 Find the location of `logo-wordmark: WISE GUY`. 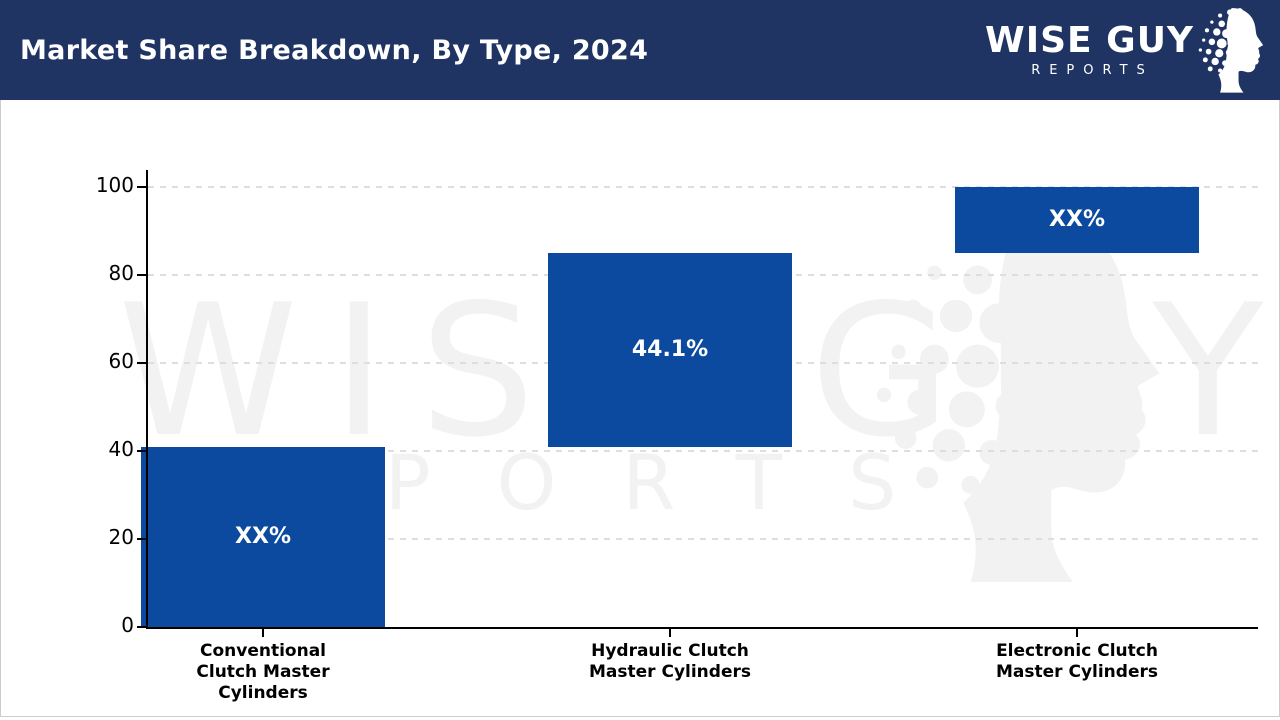

logo-wordmark: WISE GUY is located at coordinates (1089, 40).